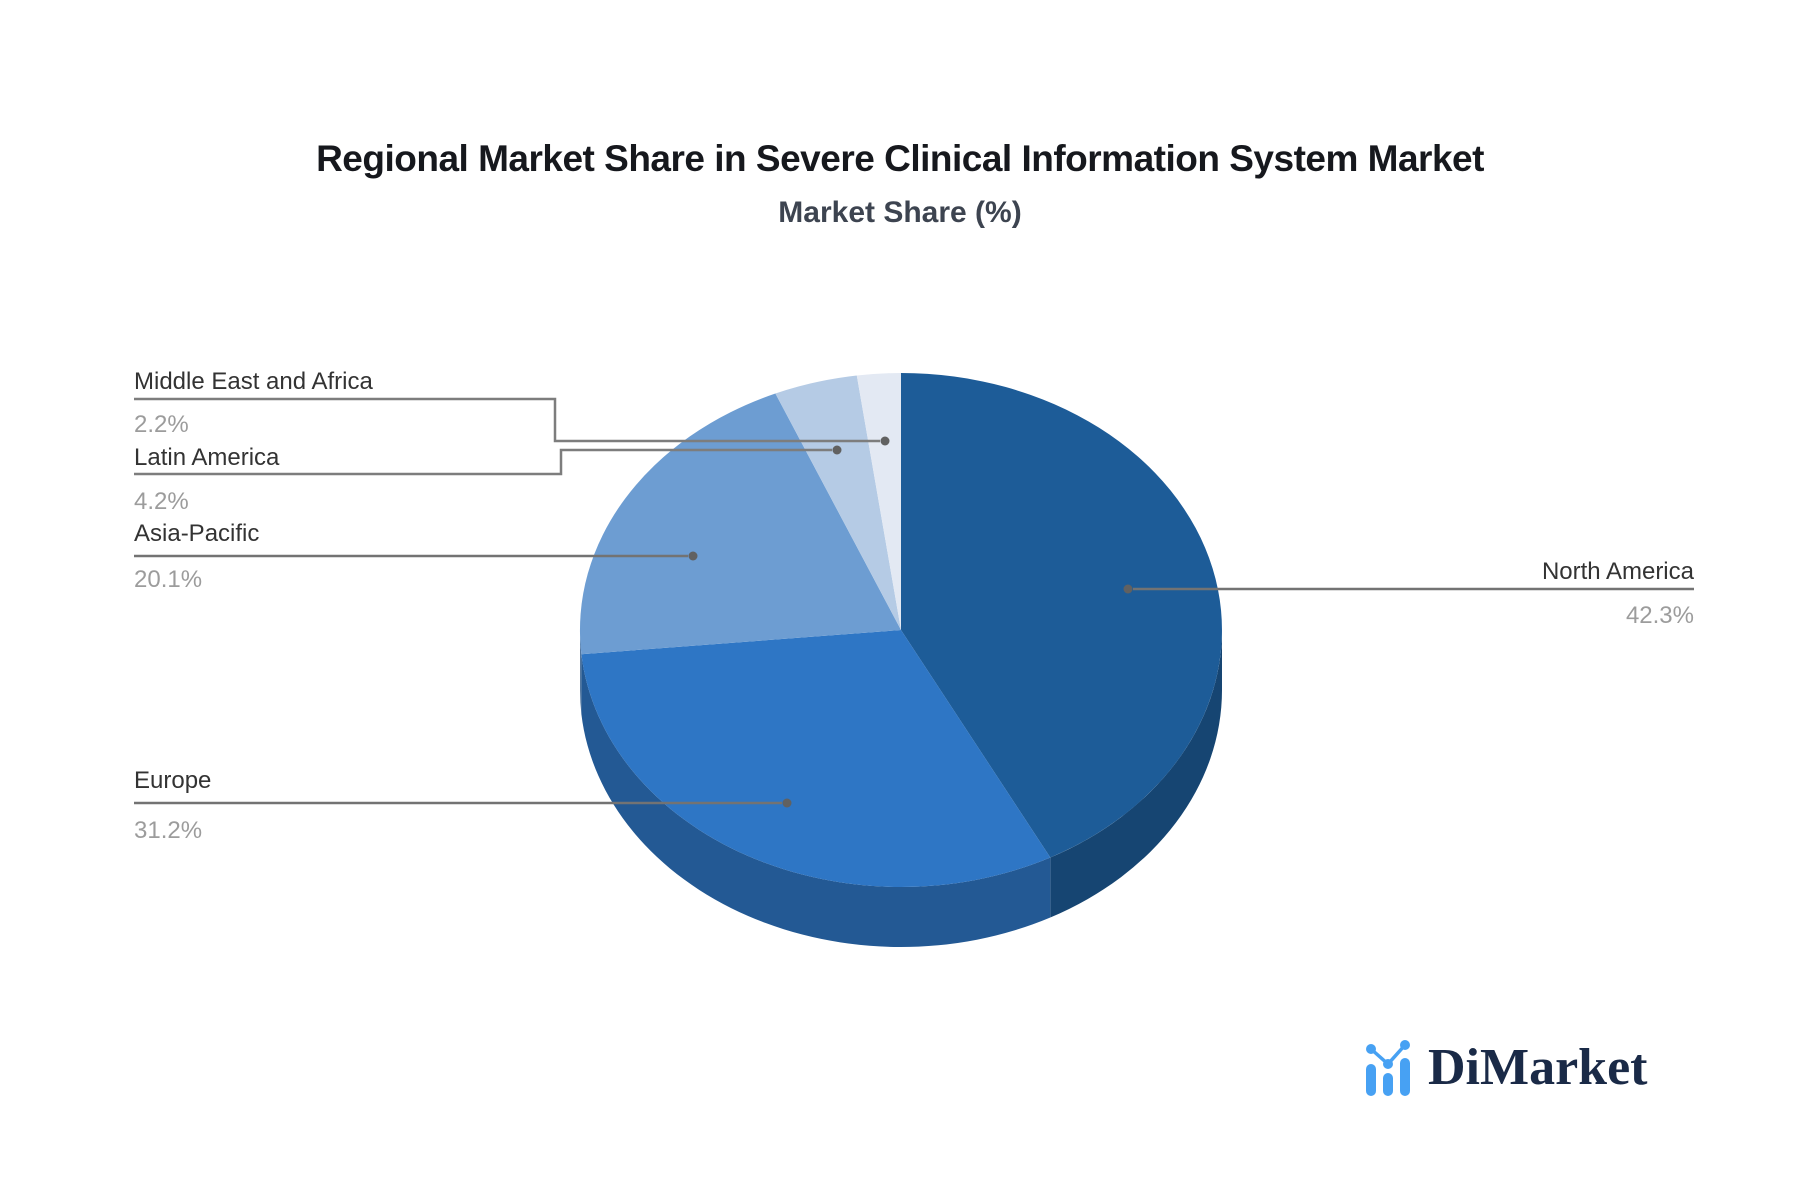 This screenshot has height=1196, width=1800. Describe the element at coordinates (1136, 774) in the screenshot. I see `pie-slice-side-north-america` at that location.